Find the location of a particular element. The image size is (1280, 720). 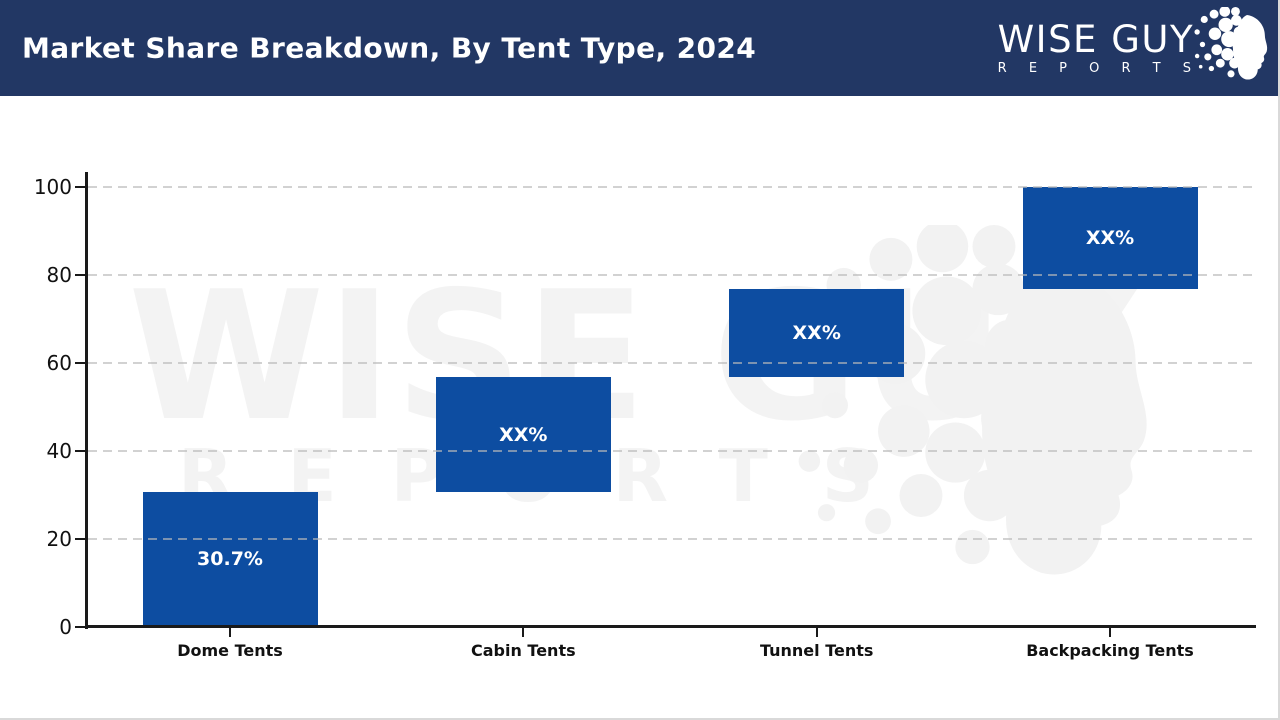

logo-wiseguy-text: WISE GUY is located at coordinates (1096, 39).